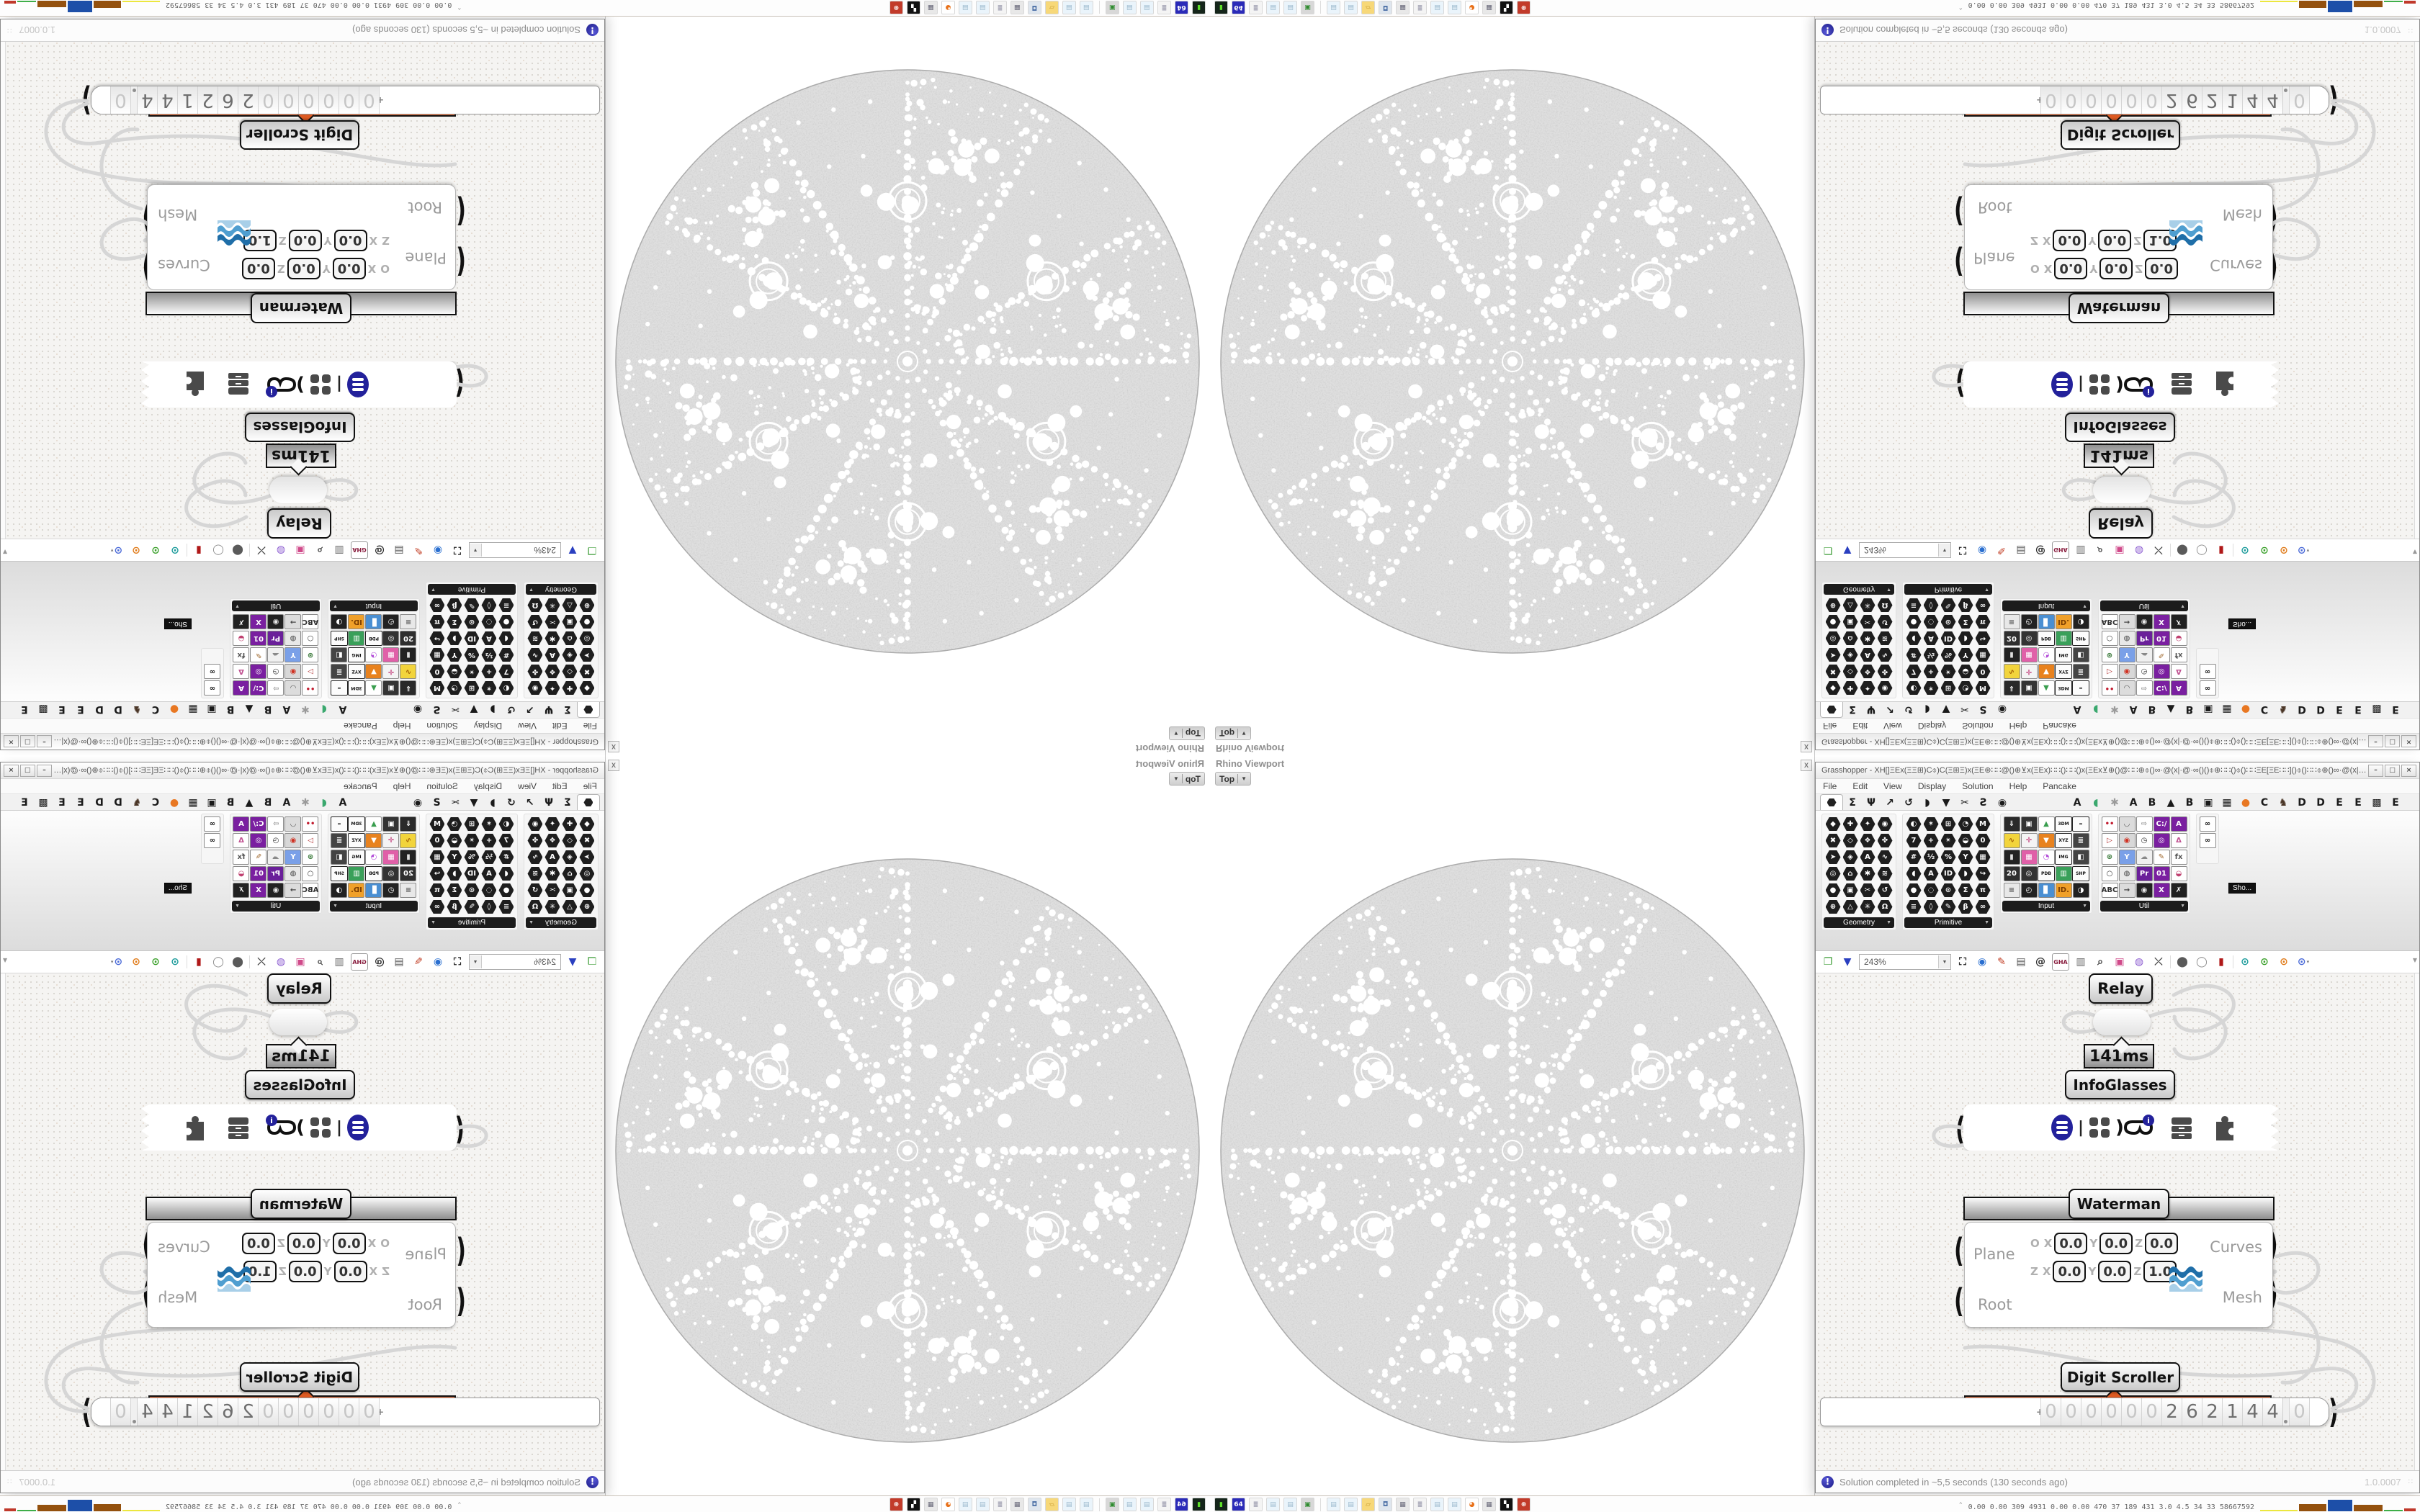  What do you see at coordinates (489, 655) in the screenshot?
I see `component-icon: ½` at bounding box center [489, 655].